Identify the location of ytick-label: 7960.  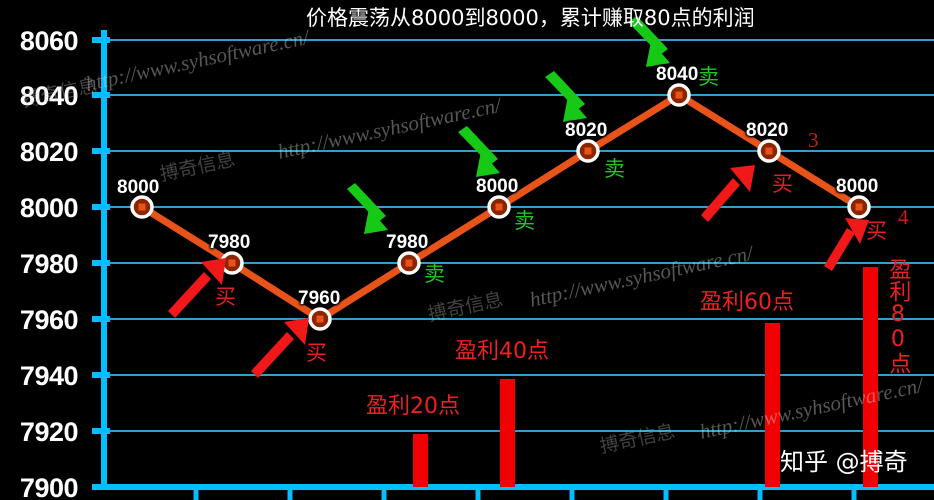
(49, 320).